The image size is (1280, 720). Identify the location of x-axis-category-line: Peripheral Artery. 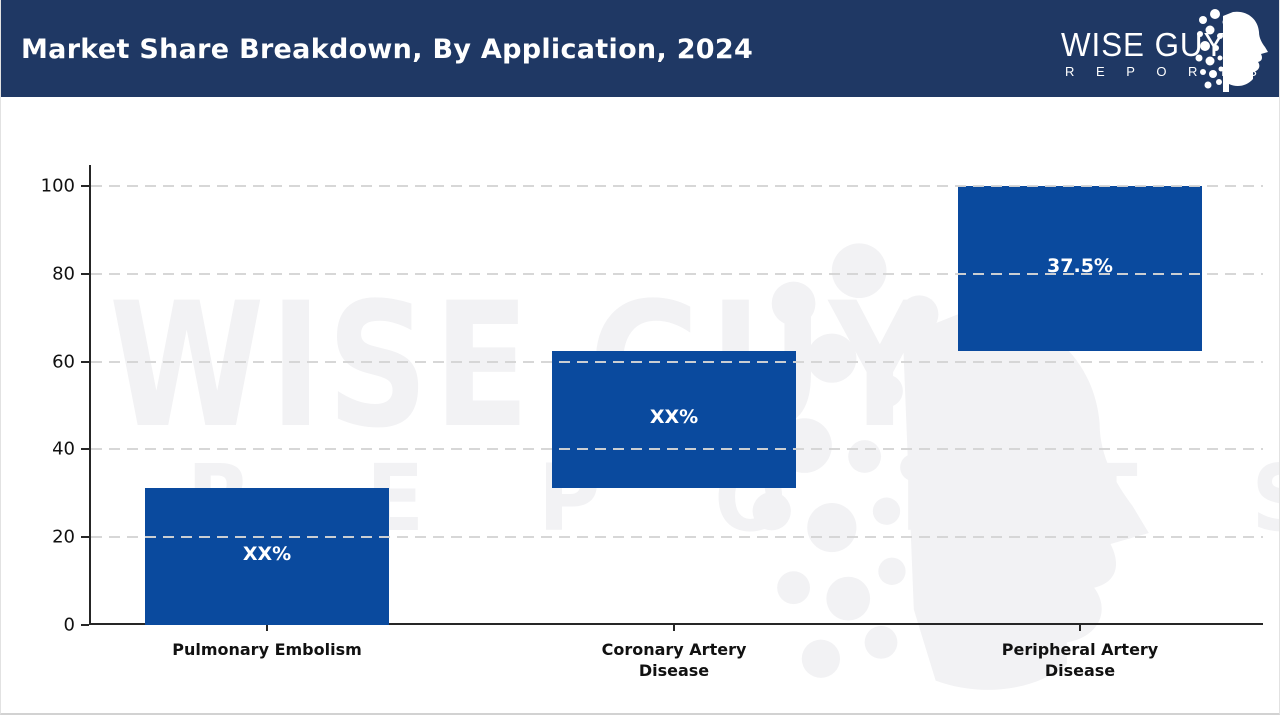
(1080, 649).